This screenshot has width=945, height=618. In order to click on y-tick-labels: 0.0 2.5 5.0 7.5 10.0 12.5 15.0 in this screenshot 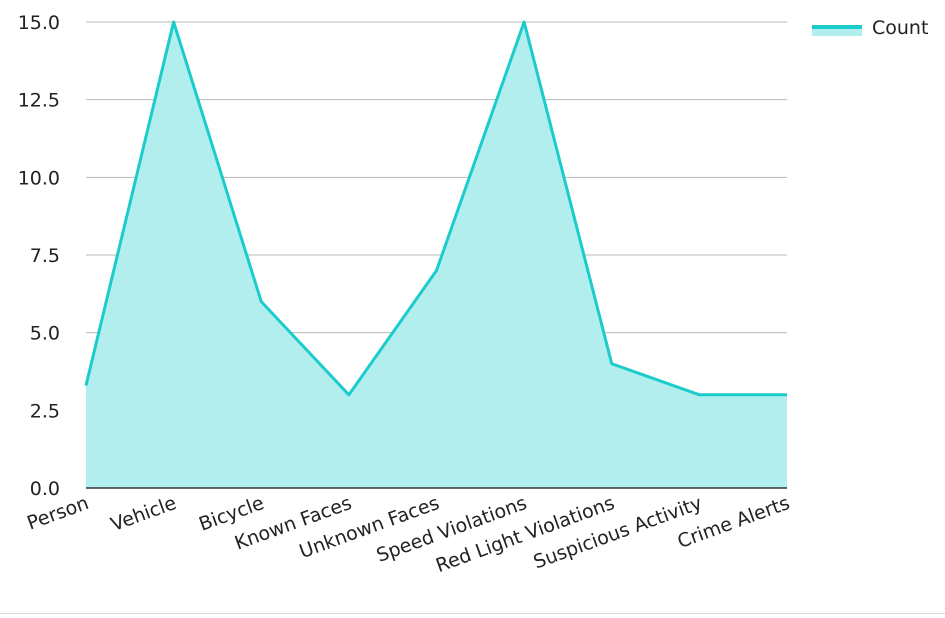, I will do `click(39, 256)`.